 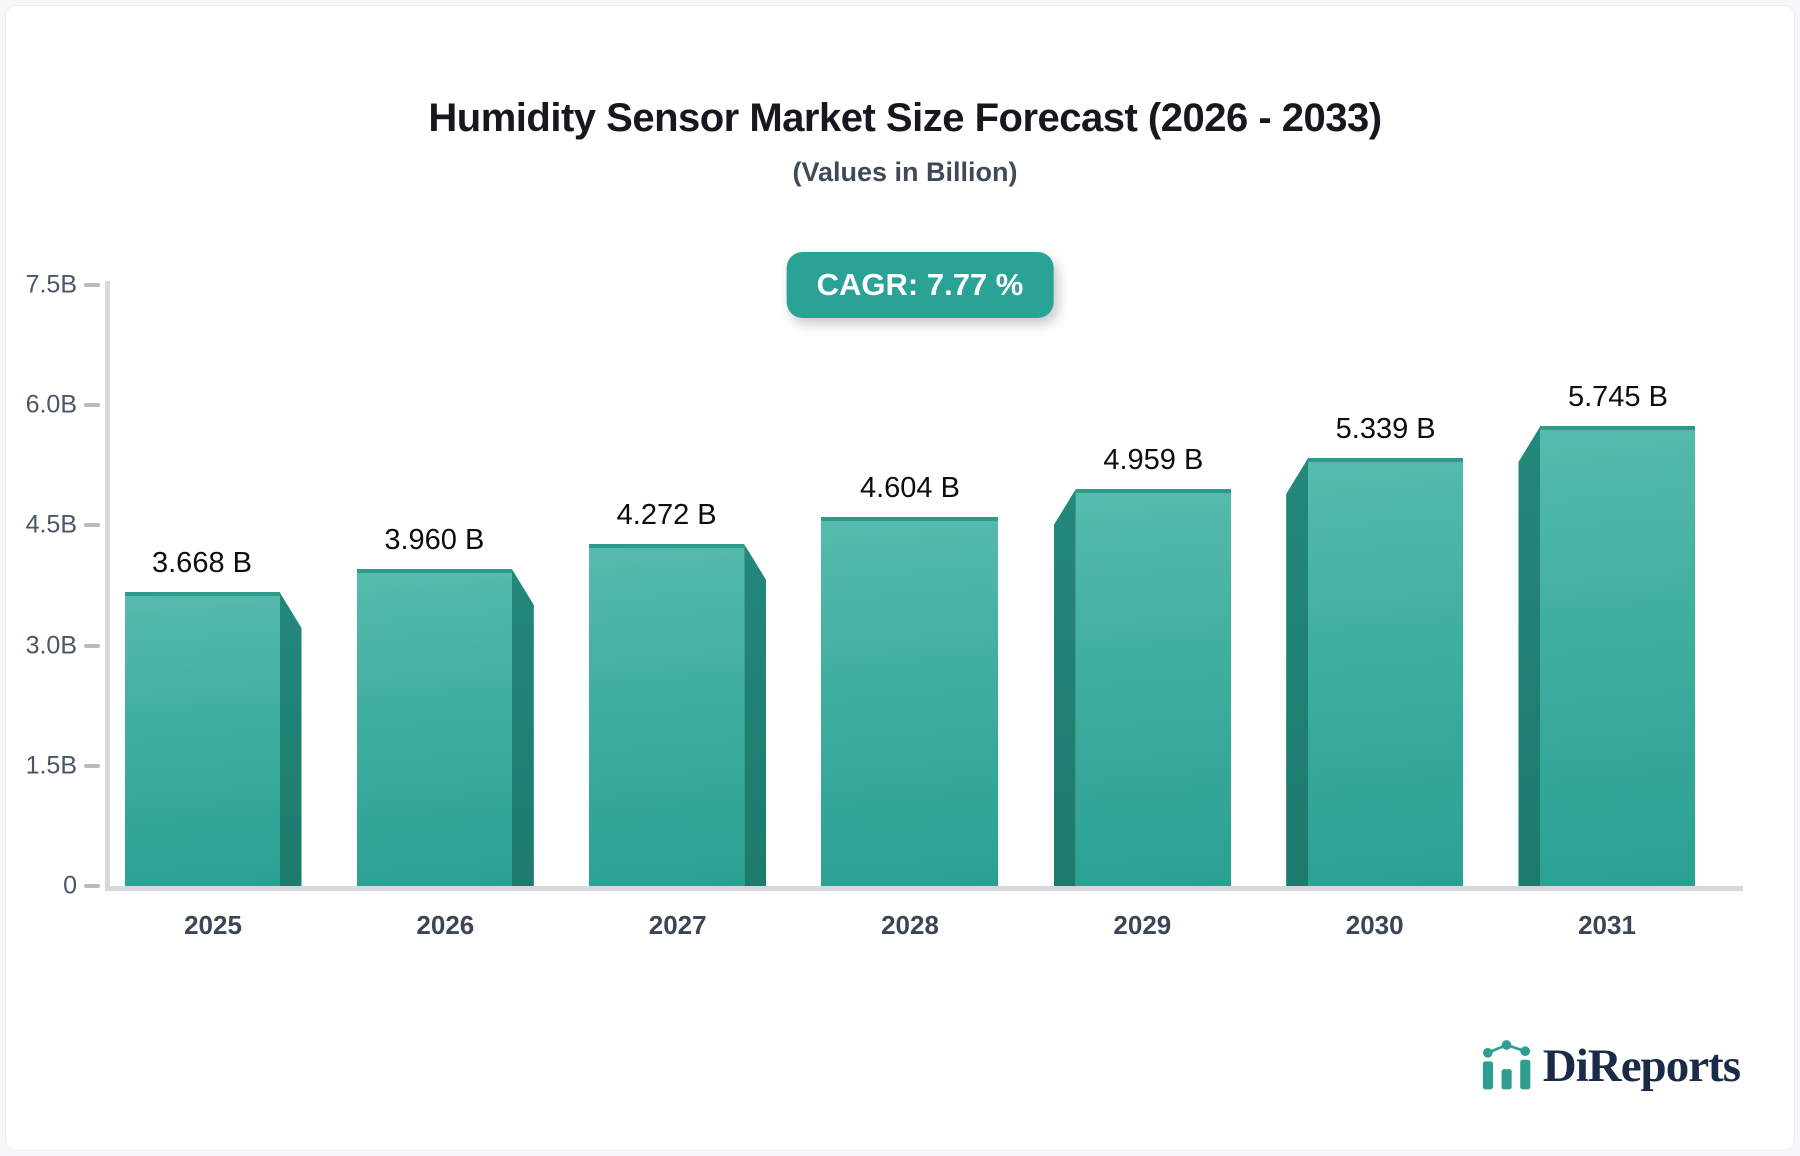 What do you see at coordinates (213, 925) in the screenshot?
I see `x-axis-label-2025: 2025` at bounding box center [213, 925].